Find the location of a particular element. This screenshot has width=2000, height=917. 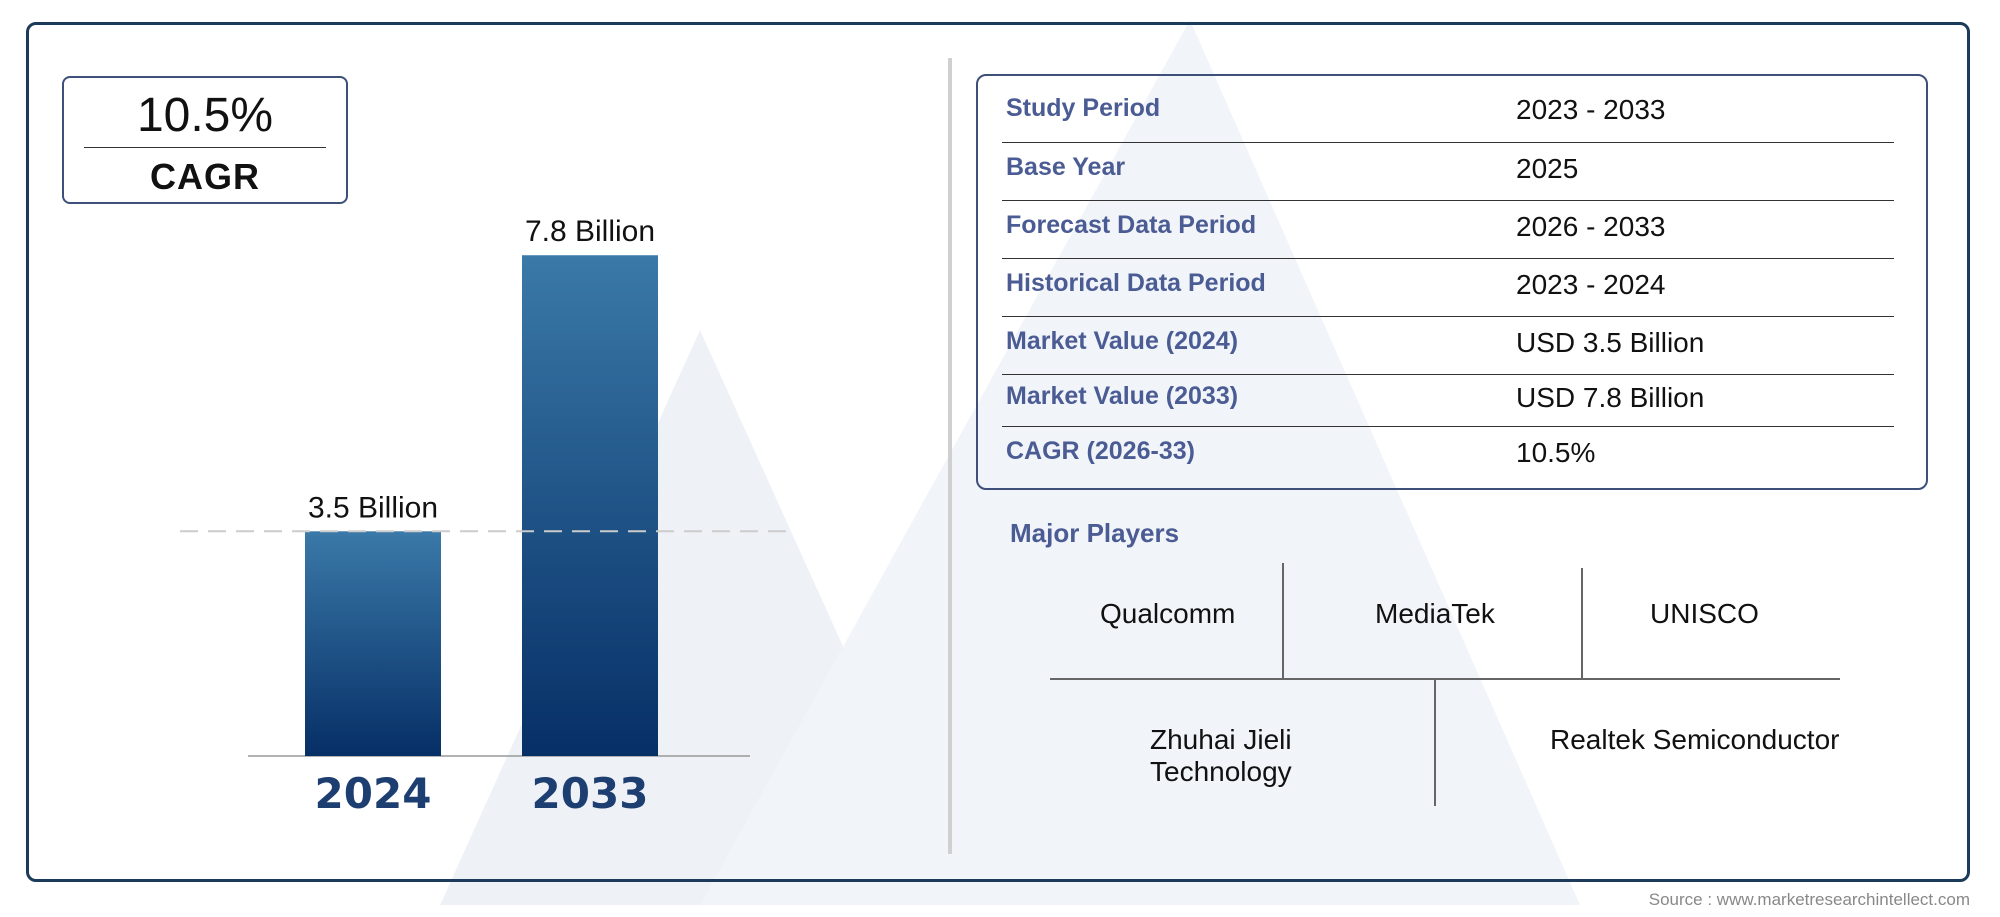

source-credit: Source : www.marketresearchintellect.com is located at coordinates (1809, 899).